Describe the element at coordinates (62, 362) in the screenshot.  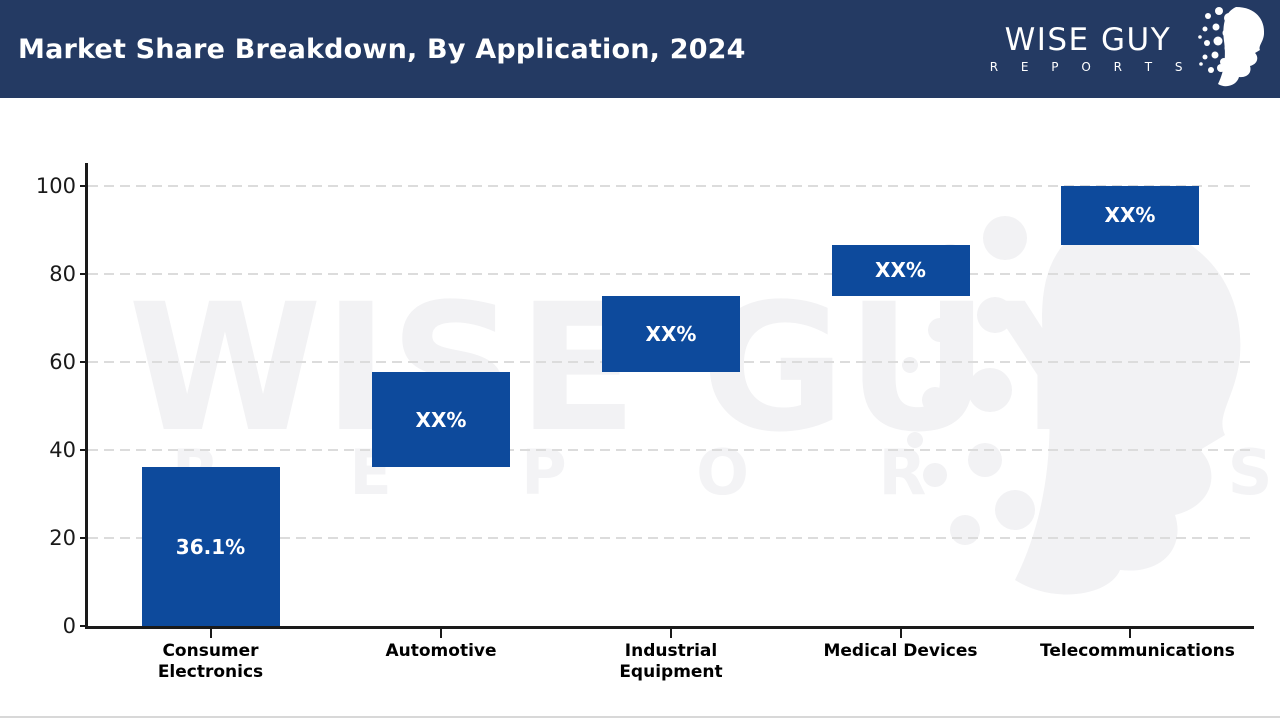
I see `y-tick-label-60: 60` at that location.